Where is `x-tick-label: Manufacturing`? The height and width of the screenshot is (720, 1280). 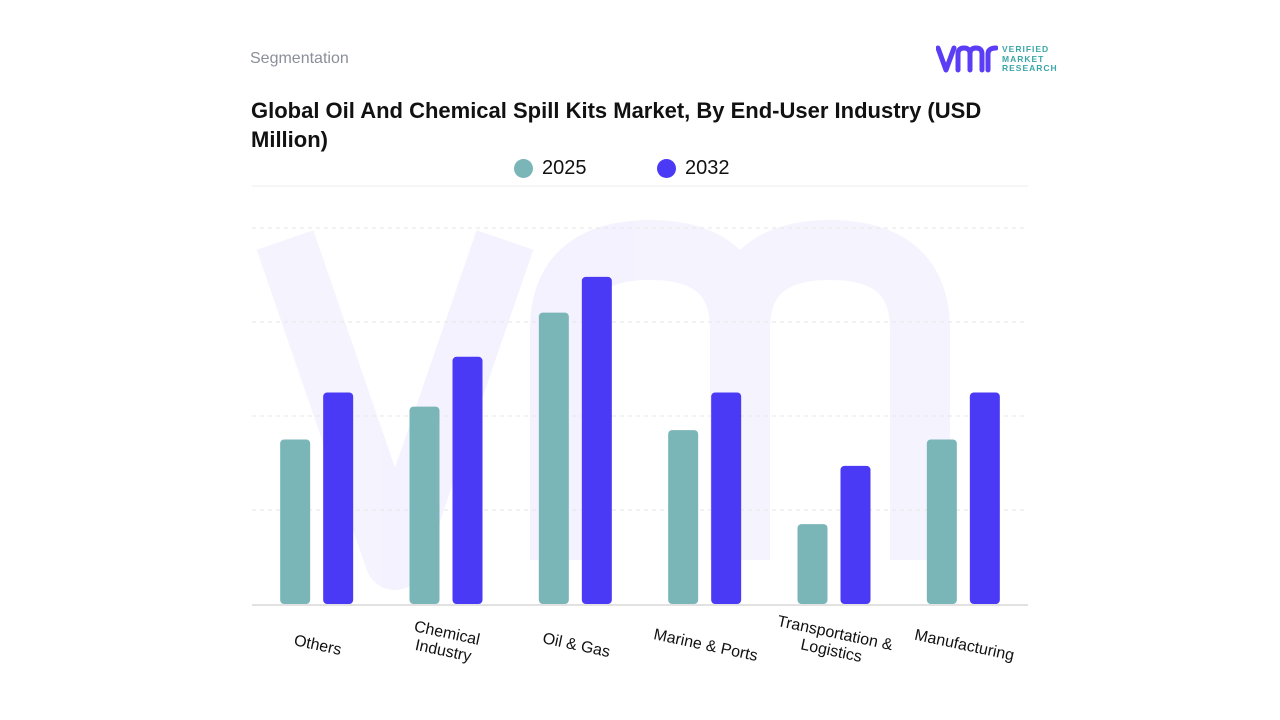 x-tick-label: Manufacturing is located at coordinates (964, 646).